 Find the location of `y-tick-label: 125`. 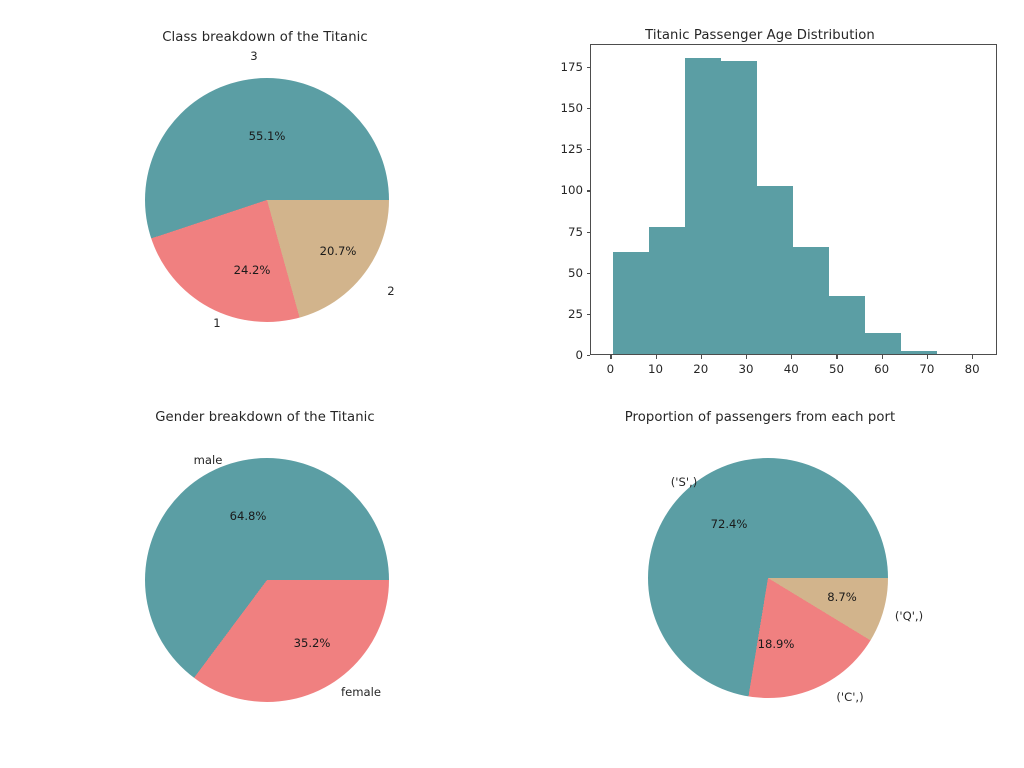

y-tick-label: 125 is located at coordinates (571, 149).